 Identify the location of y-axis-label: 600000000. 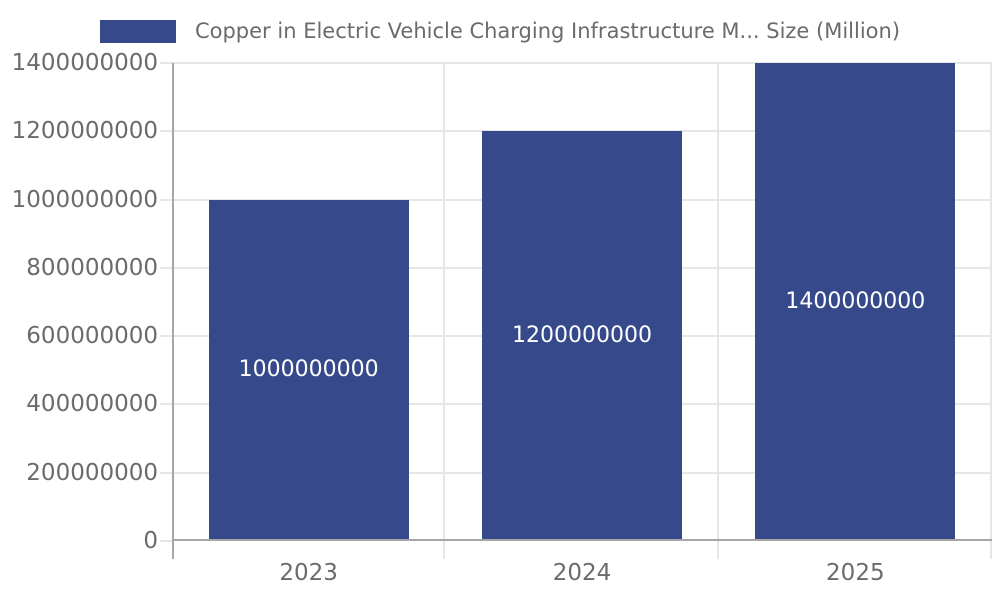
(92, 336).